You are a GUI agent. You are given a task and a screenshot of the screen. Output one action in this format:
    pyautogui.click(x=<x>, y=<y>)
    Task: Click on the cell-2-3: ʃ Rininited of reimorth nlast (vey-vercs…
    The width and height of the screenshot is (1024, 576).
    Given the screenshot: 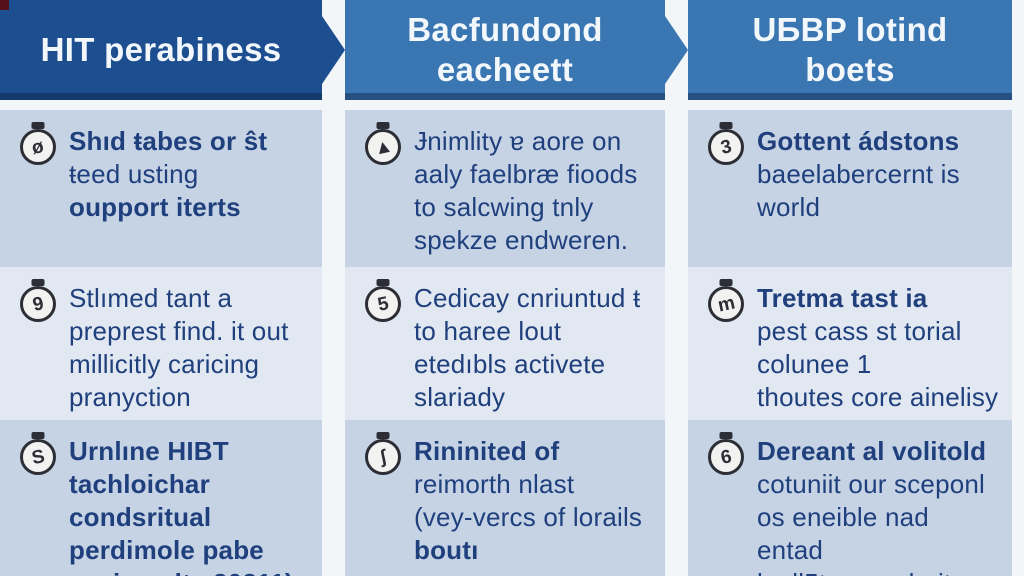 What is the action you would take?
    pyautogui.click(x=505, y=498)
    